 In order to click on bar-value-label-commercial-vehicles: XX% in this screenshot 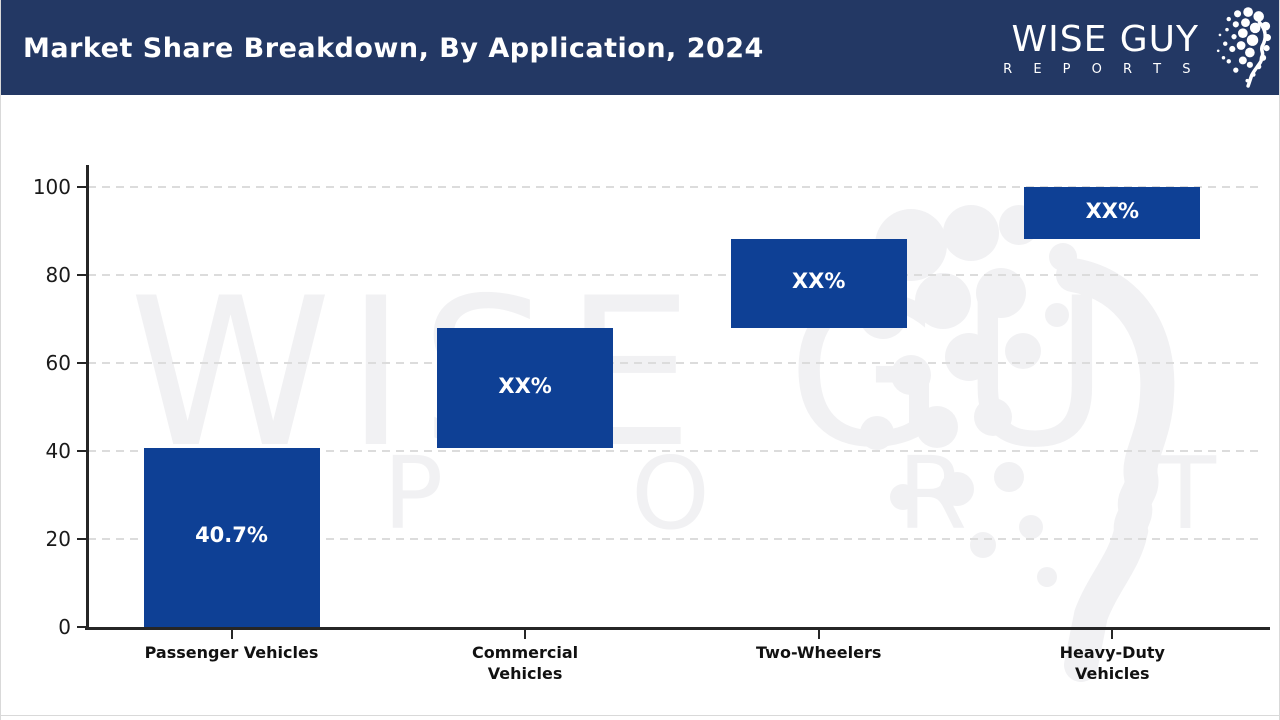, I will do `click(525, 385)`.